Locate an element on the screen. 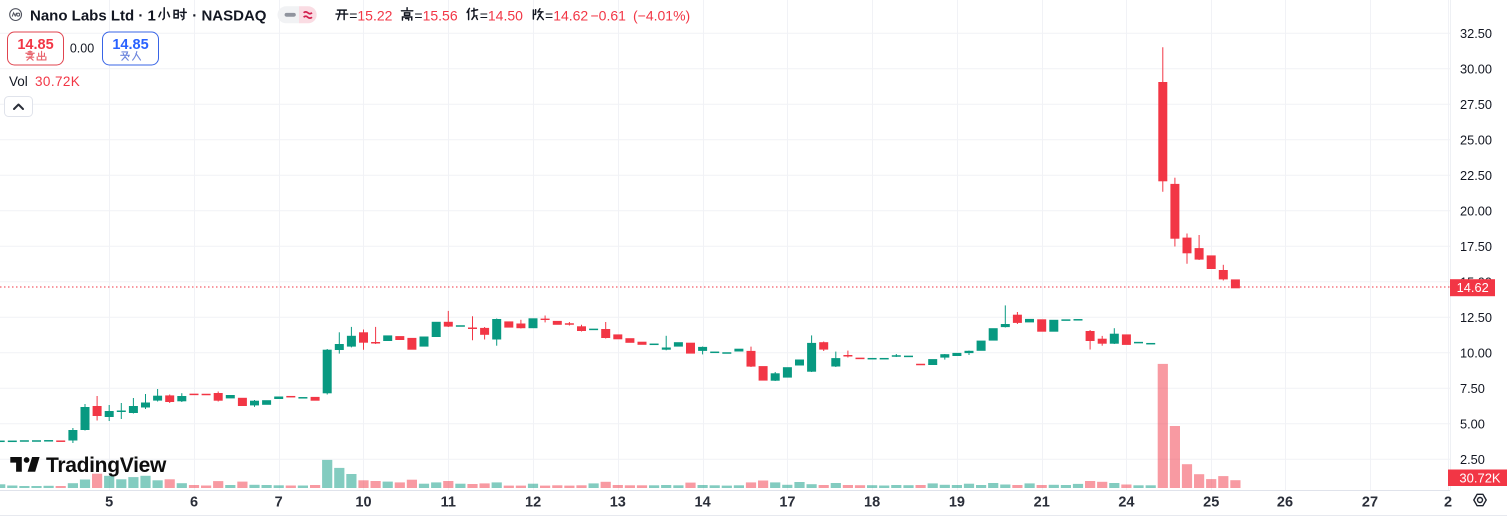 The width and height of the screenshot is (1507, 517). svg-text: 5 is located at coordinates (109, 503).